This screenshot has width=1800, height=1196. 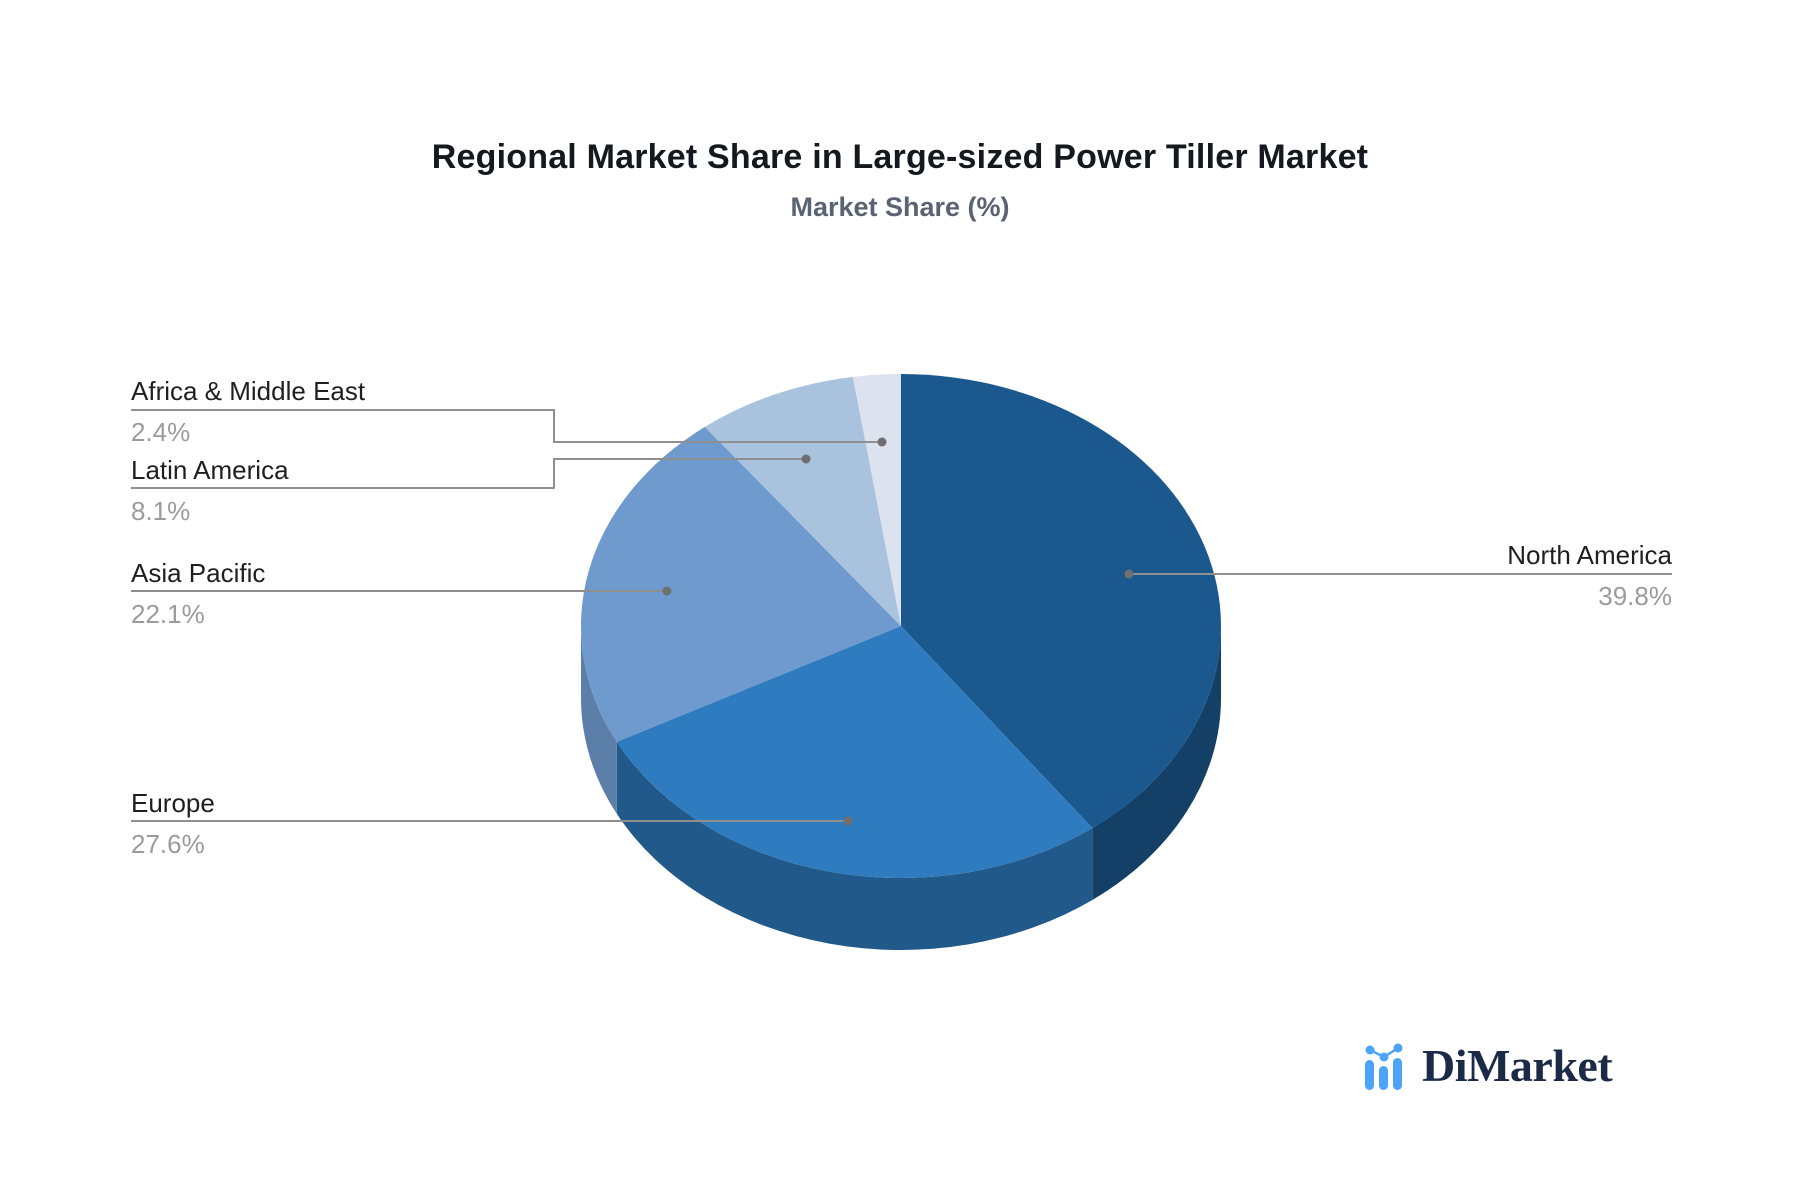 What do you see at coordinates (599, 720) in the screenshot?
I see `pie-slice-side-asia-pacific` at bounding box center [599, 720].